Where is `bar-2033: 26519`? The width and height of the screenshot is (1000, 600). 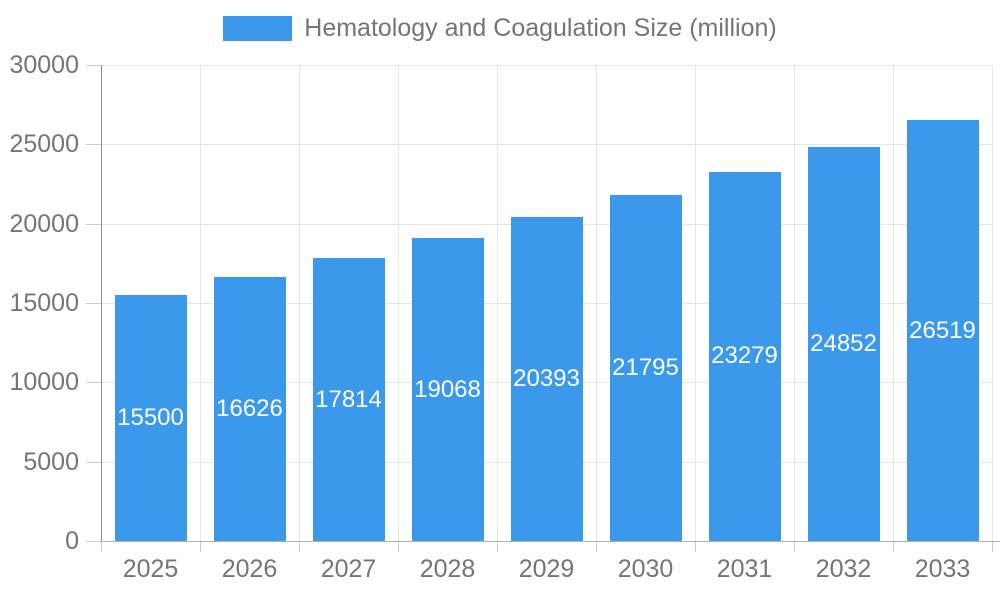
bar-2033: 26519 is located at coordinates (942, 330).